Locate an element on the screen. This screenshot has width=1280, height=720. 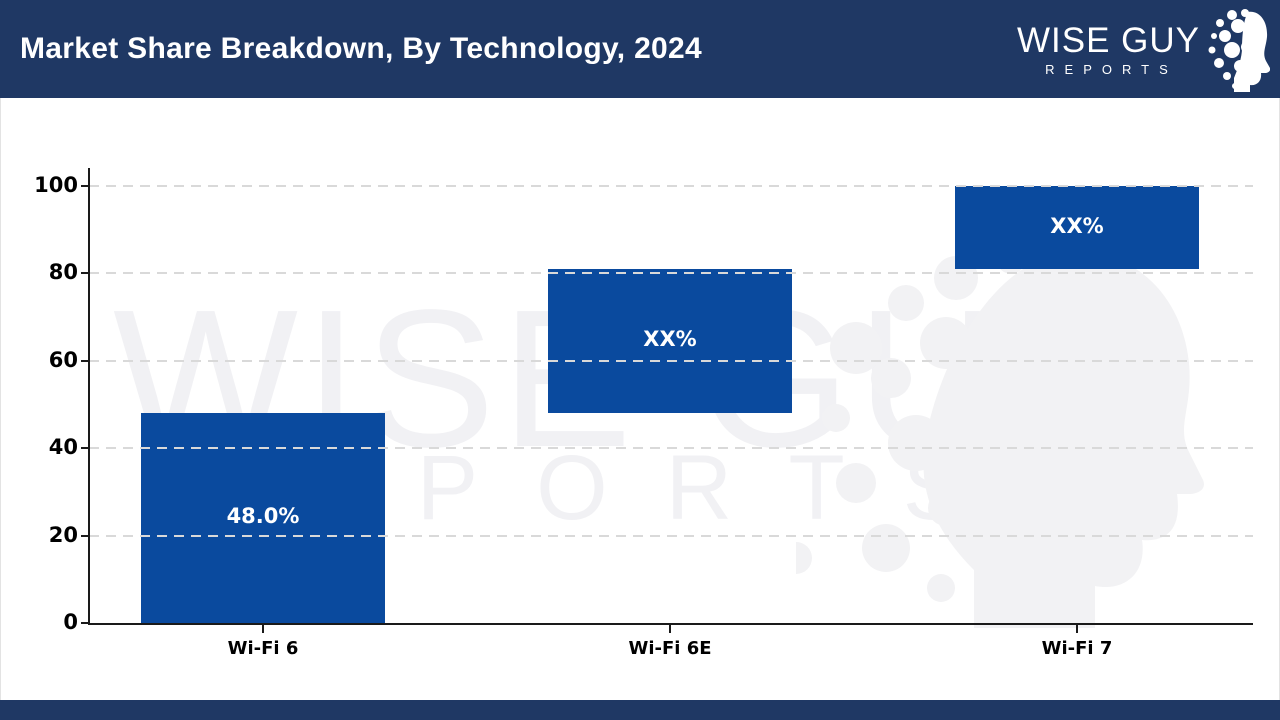
brand-logo-line2: REPORTS is located at coordinates (1111, 69).